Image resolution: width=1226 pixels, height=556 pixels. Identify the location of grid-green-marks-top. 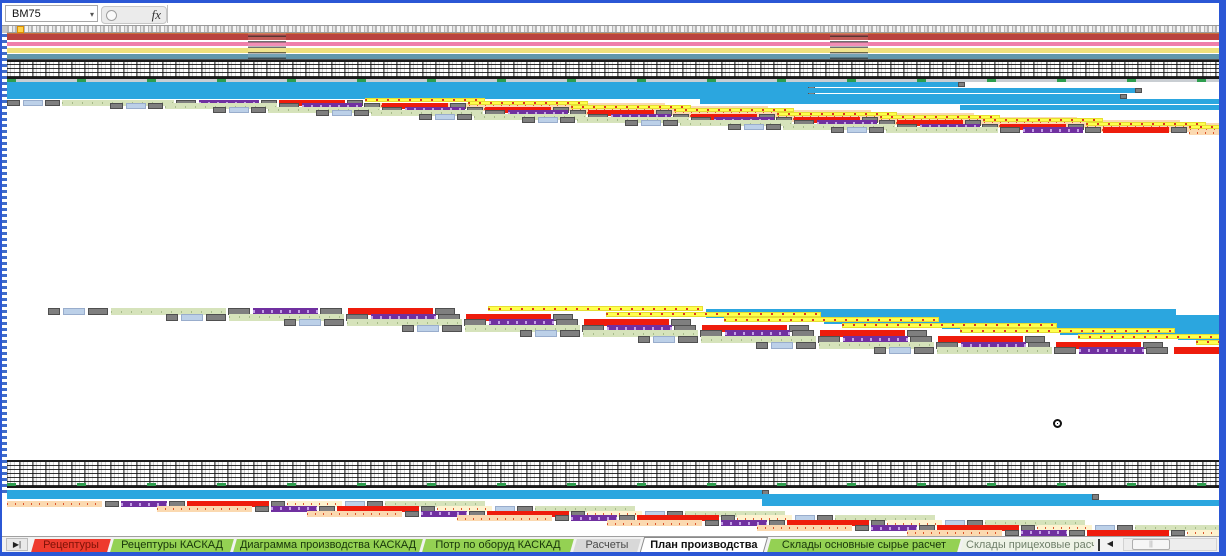
(613, 80).